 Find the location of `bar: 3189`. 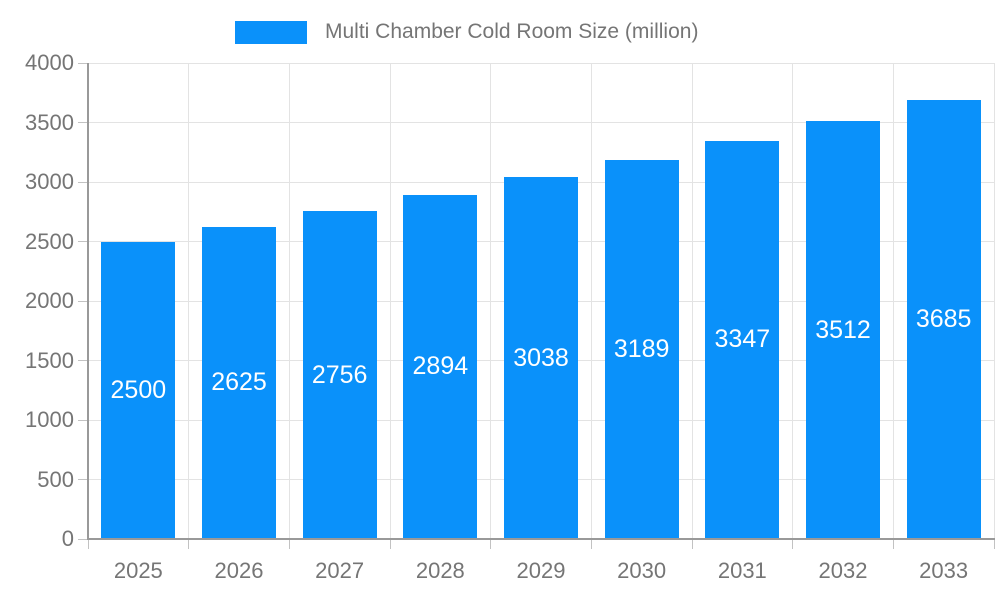

bar: 3189 is located at coordinates (641, 349).